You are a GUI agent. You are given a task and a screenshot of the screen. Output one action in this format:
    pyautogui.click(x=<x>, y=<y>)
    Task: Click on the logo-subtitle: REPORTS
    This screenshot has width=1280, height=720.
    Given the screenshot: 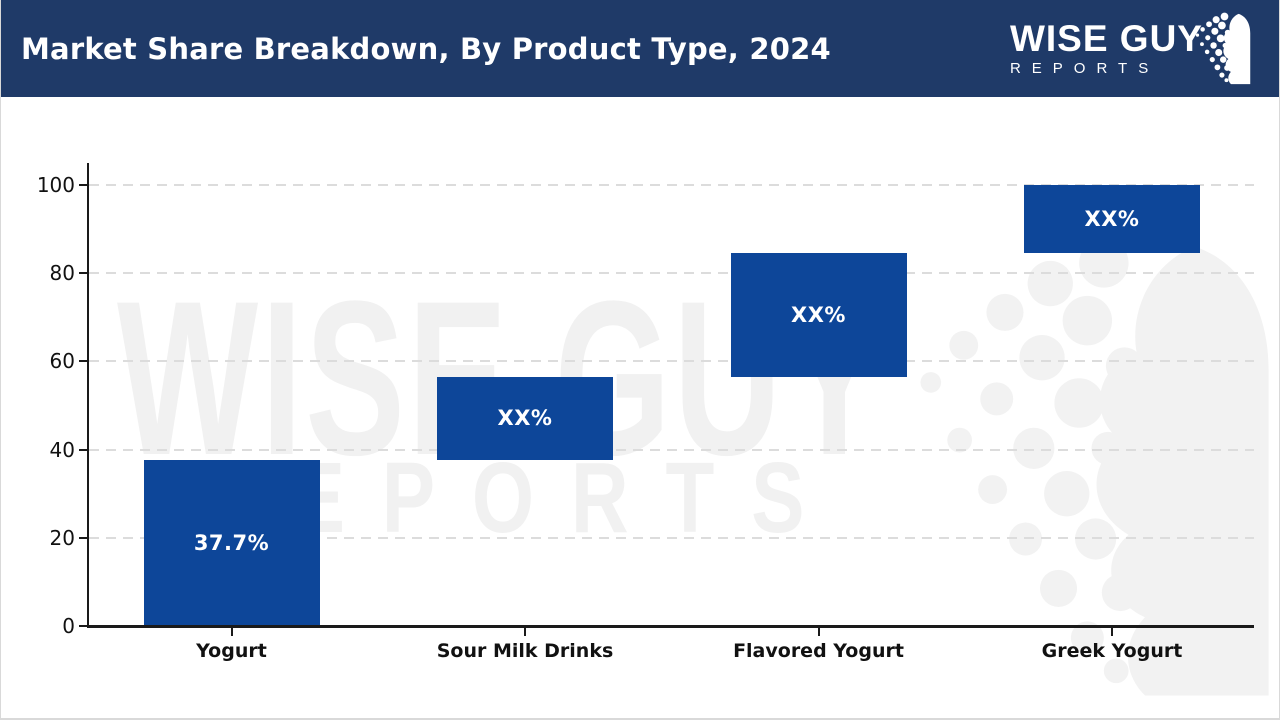 What is the action you would take?
    pyautogui.click(x=1084, y=68)
    